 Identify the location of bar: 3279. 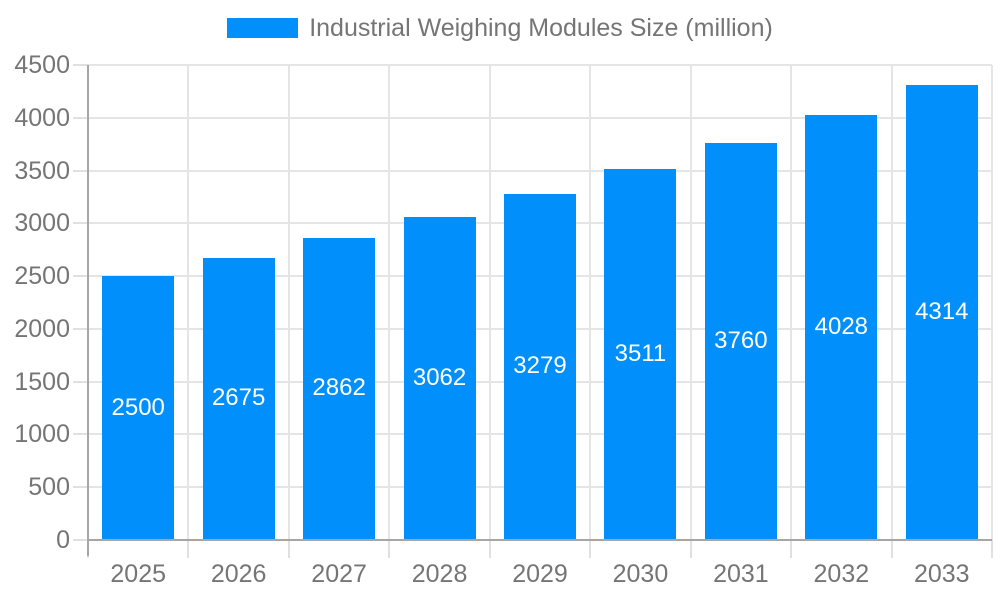
(540, 366).